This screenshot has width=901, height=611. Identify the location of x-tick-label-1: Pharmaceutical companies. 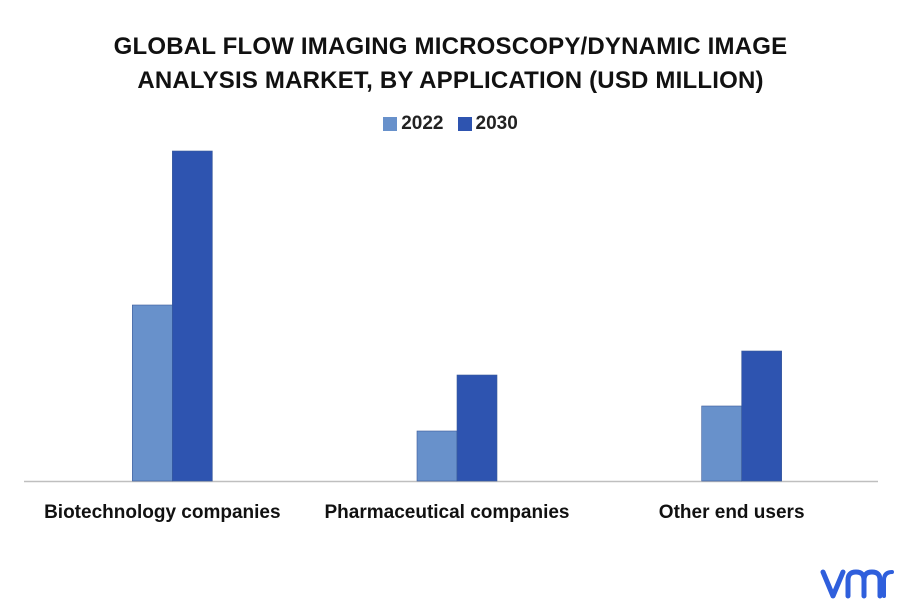
(447, 512).